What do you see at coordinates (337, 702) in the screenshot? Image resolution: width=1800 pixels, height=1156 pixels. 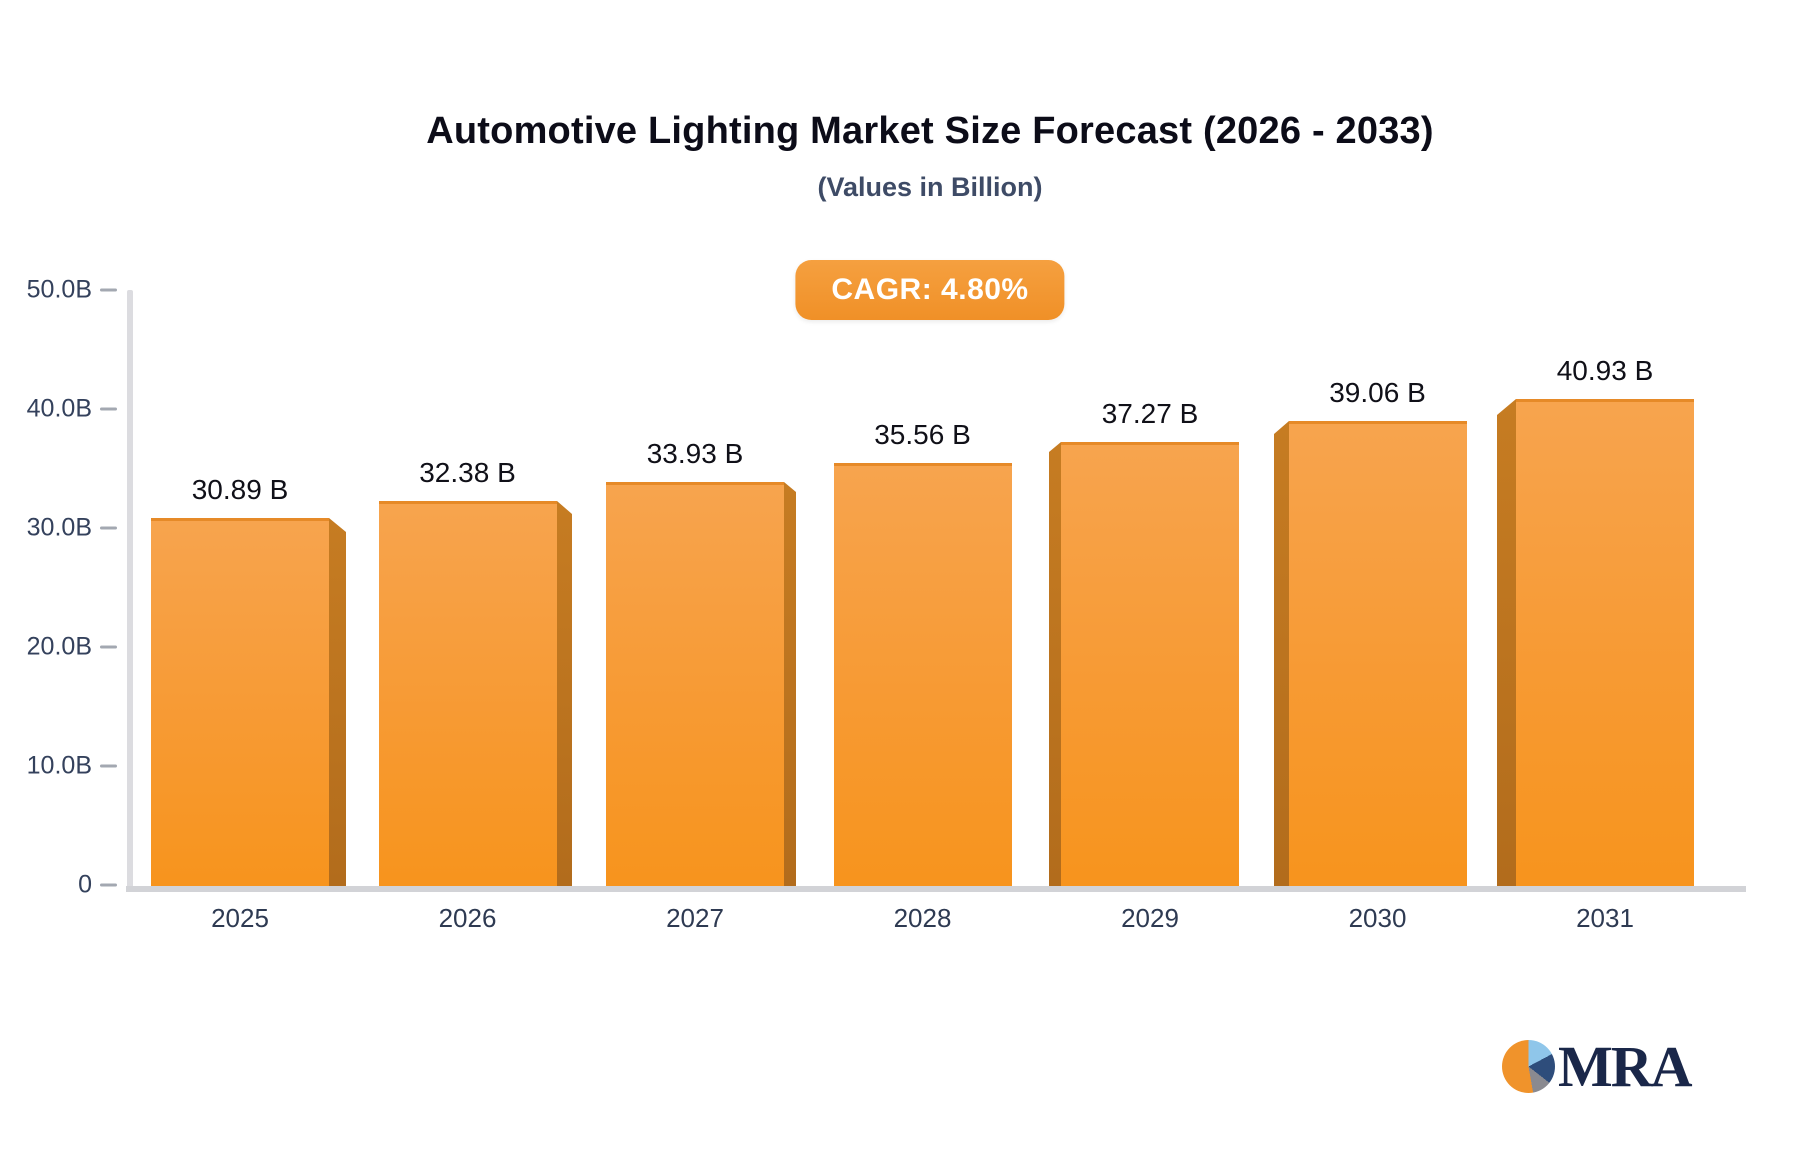 I see `bar-3d-side-2025` at bounding box center [337, 702].